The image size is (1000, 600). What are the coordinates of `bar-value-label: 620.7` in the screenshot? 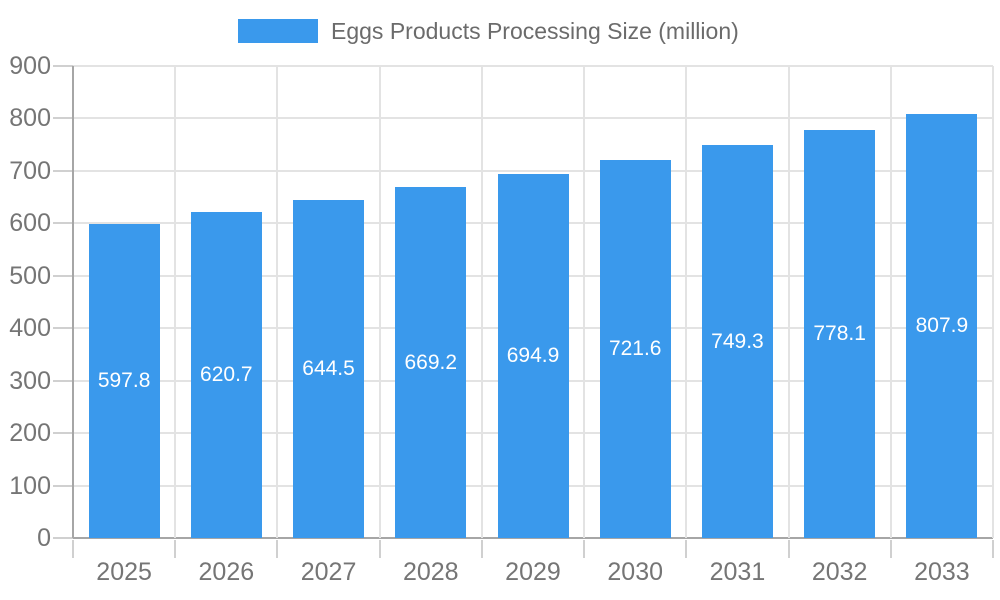 It's located at (226, 375).